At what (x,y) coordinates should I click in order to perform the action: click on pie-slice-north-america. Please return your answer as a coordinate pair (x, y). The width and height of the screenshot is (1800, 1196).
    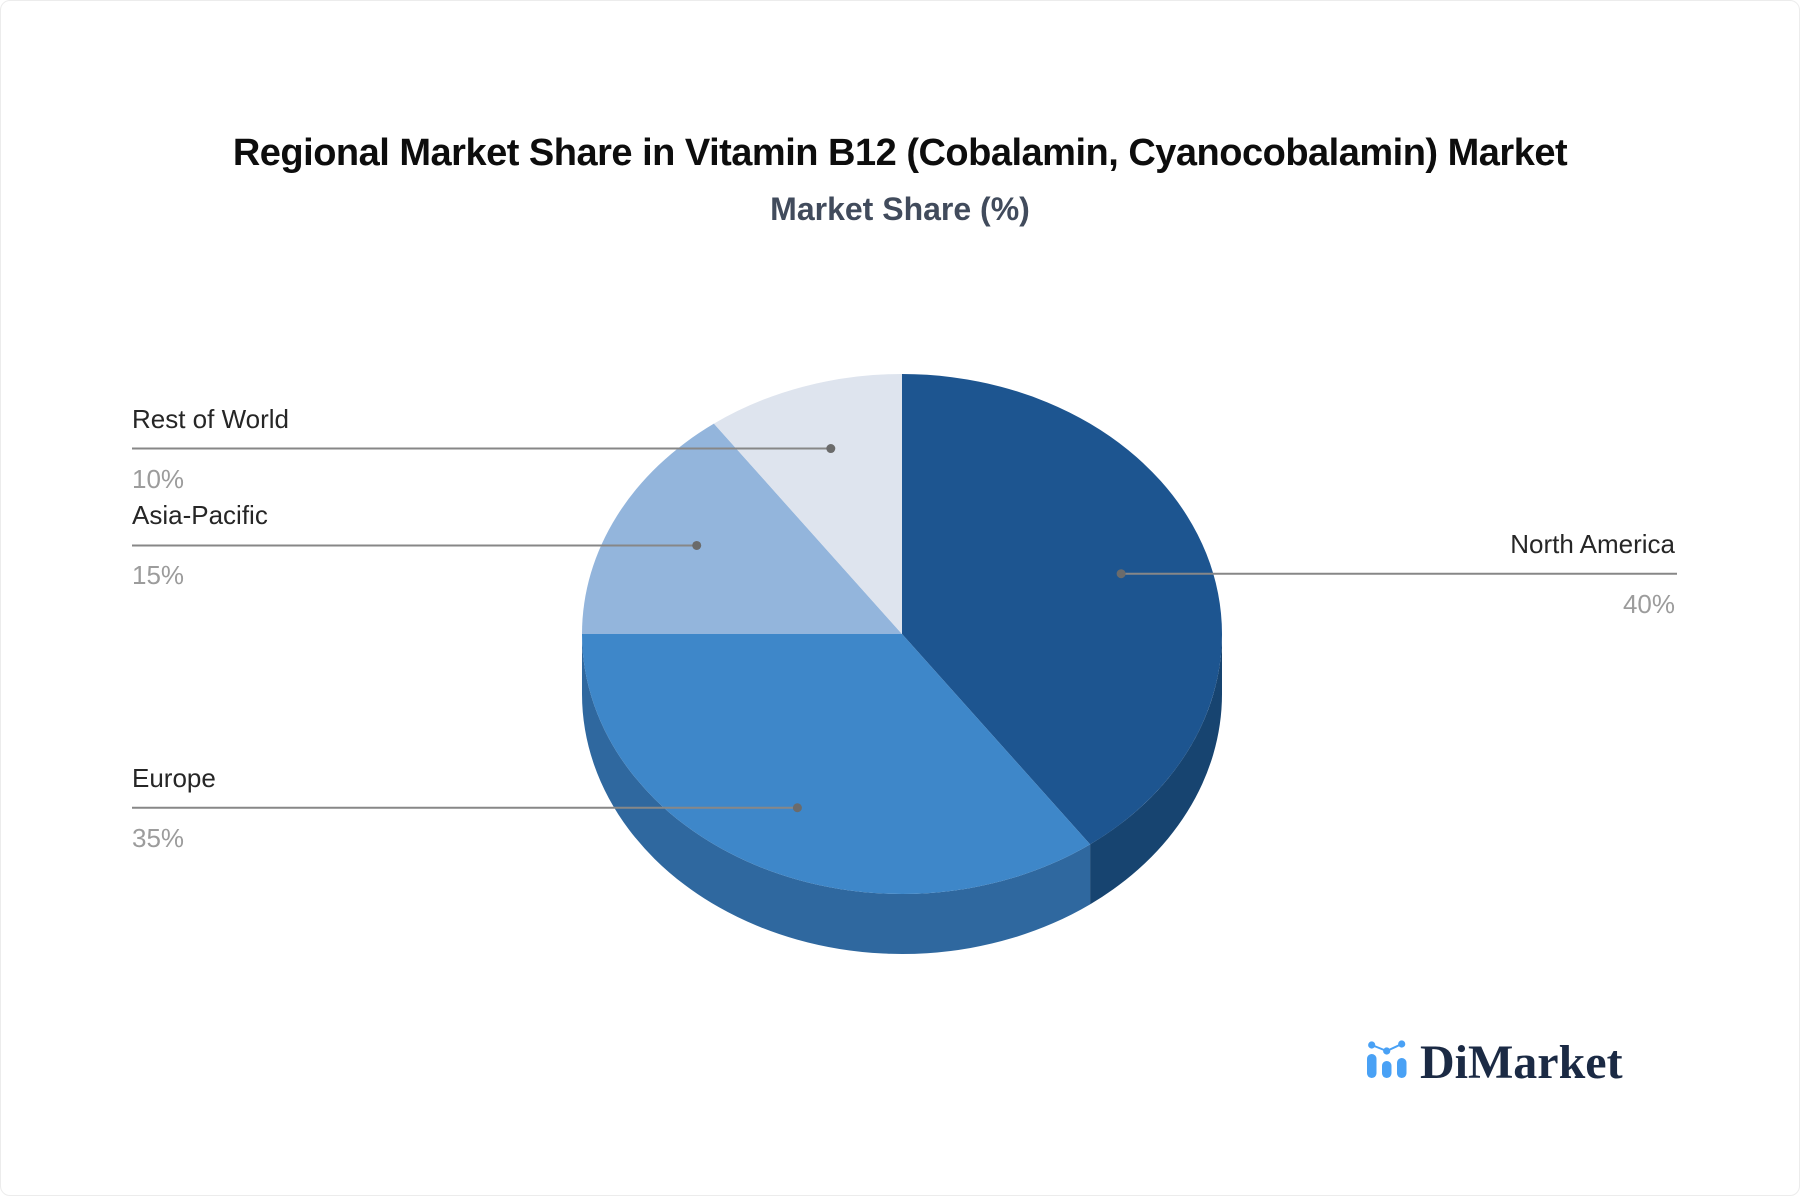
    Looking at the image, I should click on (1062, 609).